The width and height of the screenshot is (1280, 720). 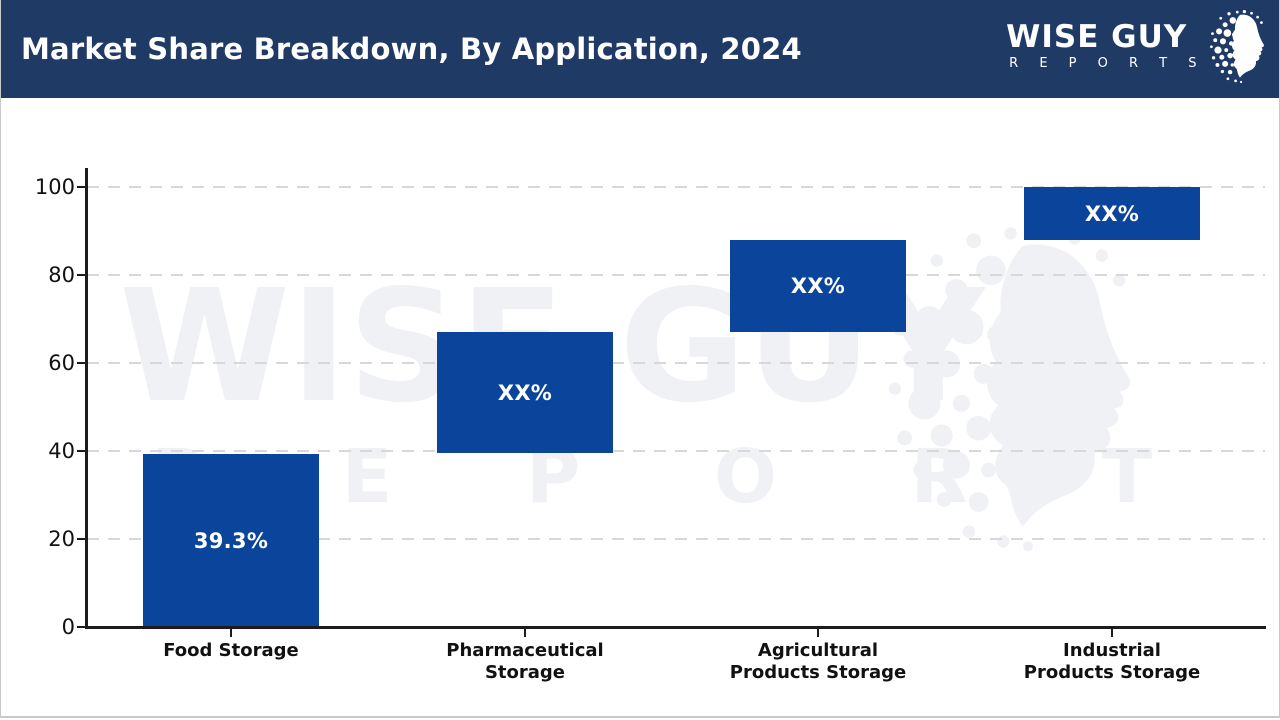 I want to click on watermark-face-icon, so click(x=1023, y=398).